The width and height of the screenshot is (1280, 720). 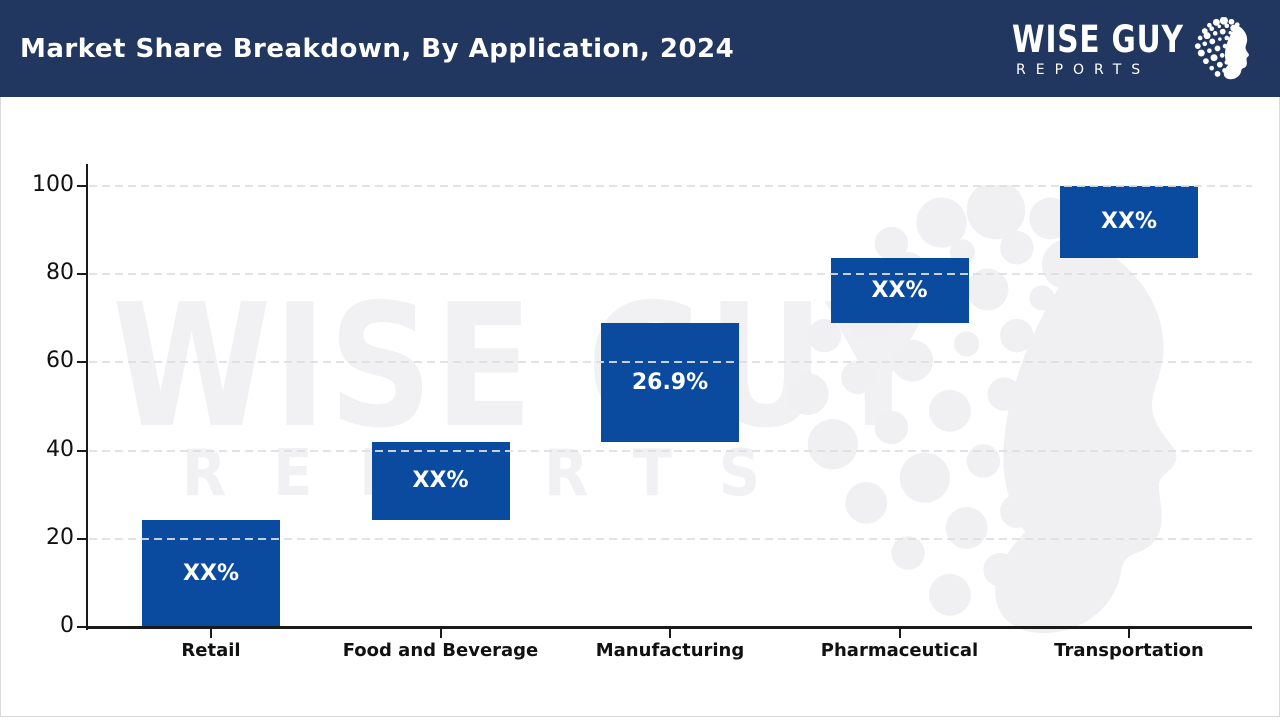 I want to click on y-tick-label-60: 60, so click(x=60, y=361).